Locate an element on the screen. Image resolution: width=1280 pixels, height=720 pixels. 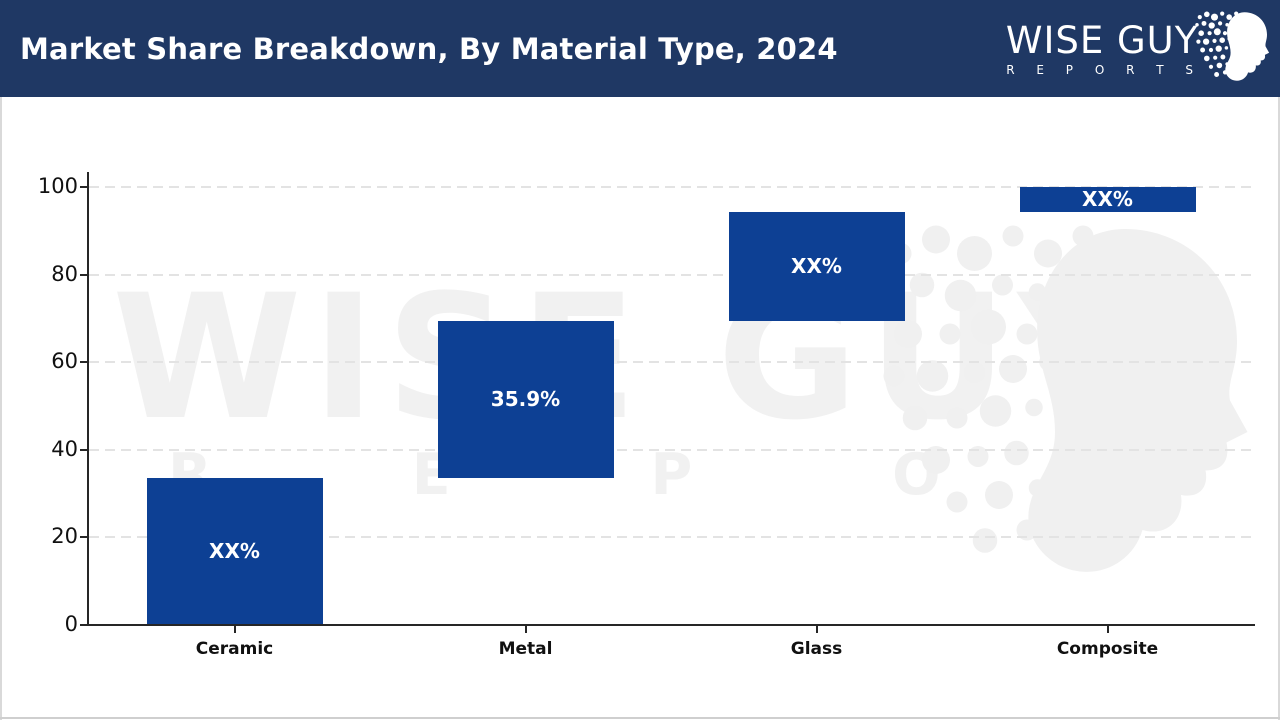
logo-text: WISE GUY R E P O R T S is located at coordinates (1102, 48).